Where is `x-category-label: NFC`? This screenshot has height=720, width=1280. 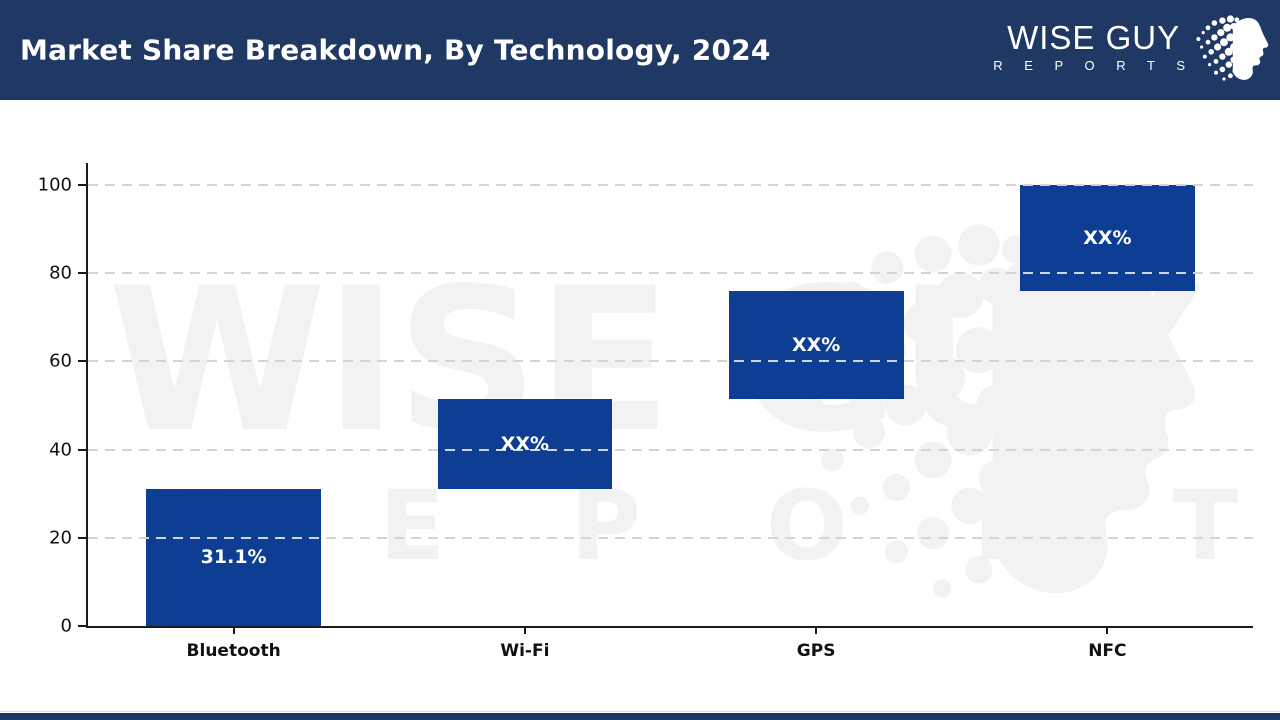 x-category-label: NFC is located at coordinates (1107, 651).